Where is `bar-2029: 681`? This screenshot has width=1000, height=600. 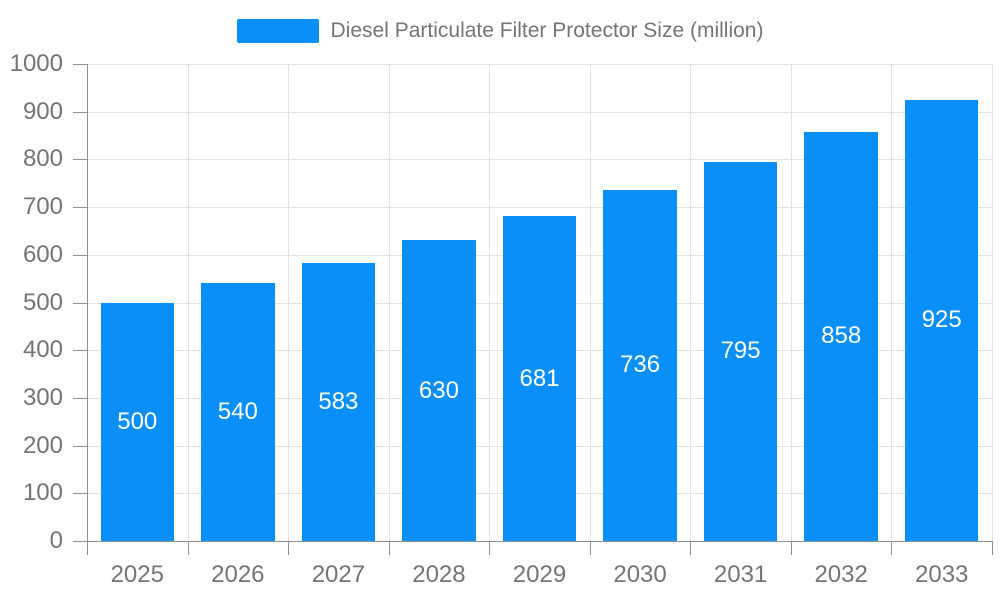
bar-2029: 681 is located at coordinates (539, 378).